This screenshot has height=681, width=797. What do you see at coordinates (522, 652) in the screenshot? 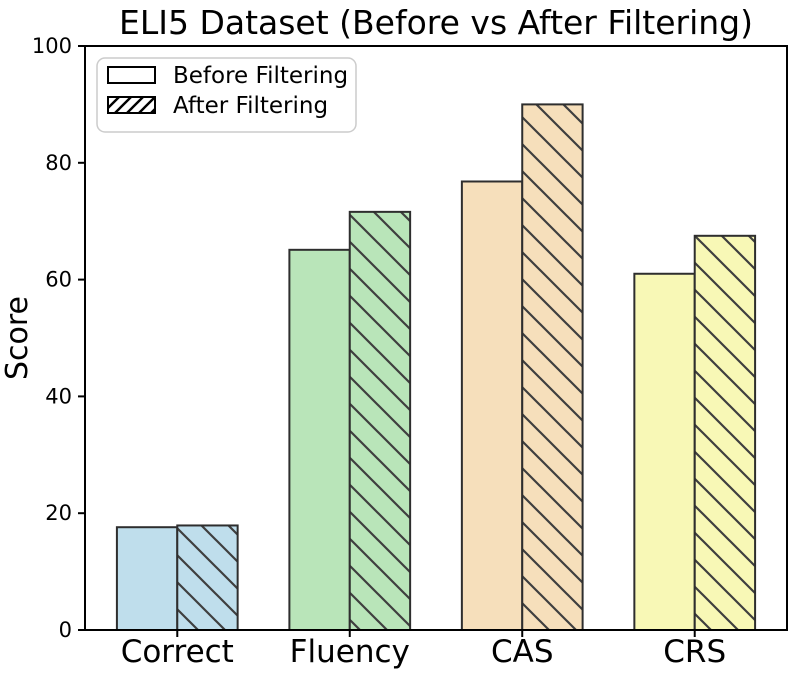
I see `x-tick-label-cas: CAS` at bounding box center [522, 652].